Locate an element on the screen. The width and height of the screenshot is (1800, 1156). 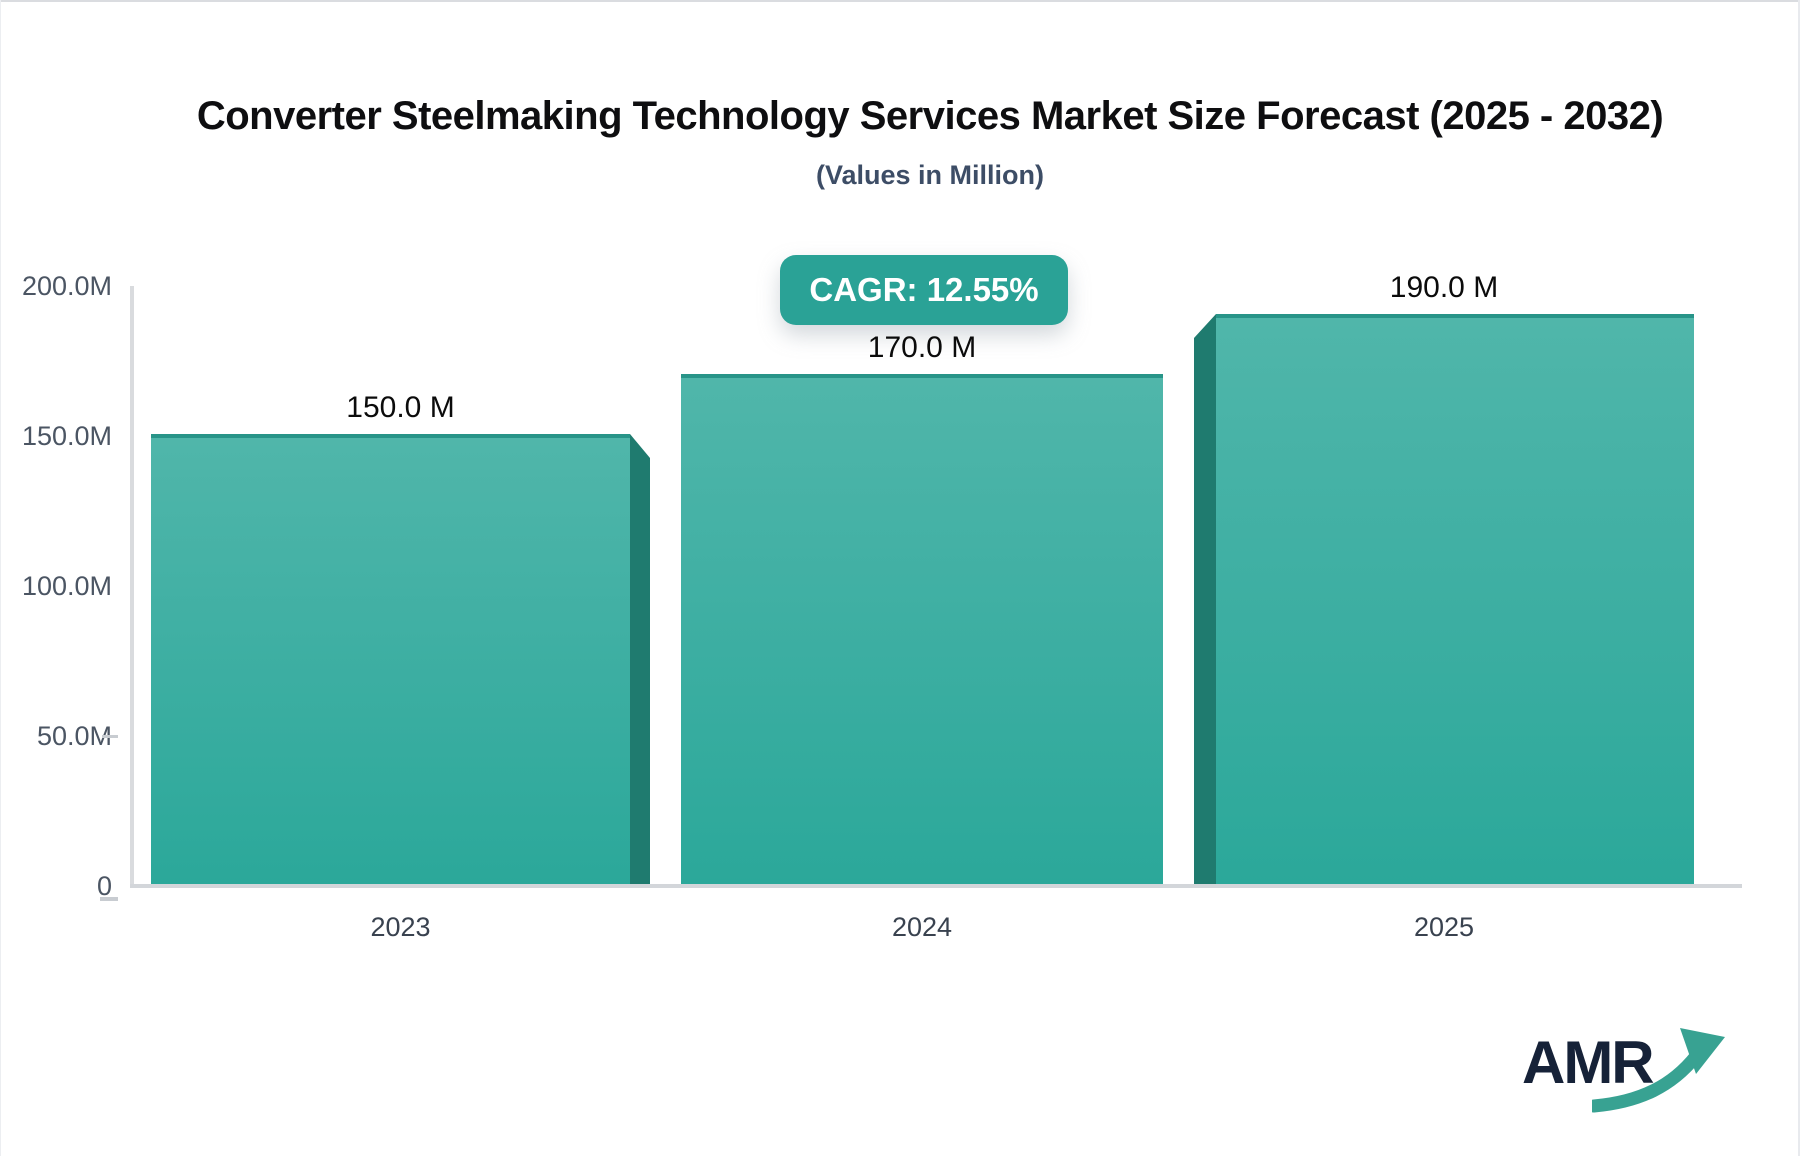
x-tick-label-2025: 2025 is located at coordinates (1444, 927).